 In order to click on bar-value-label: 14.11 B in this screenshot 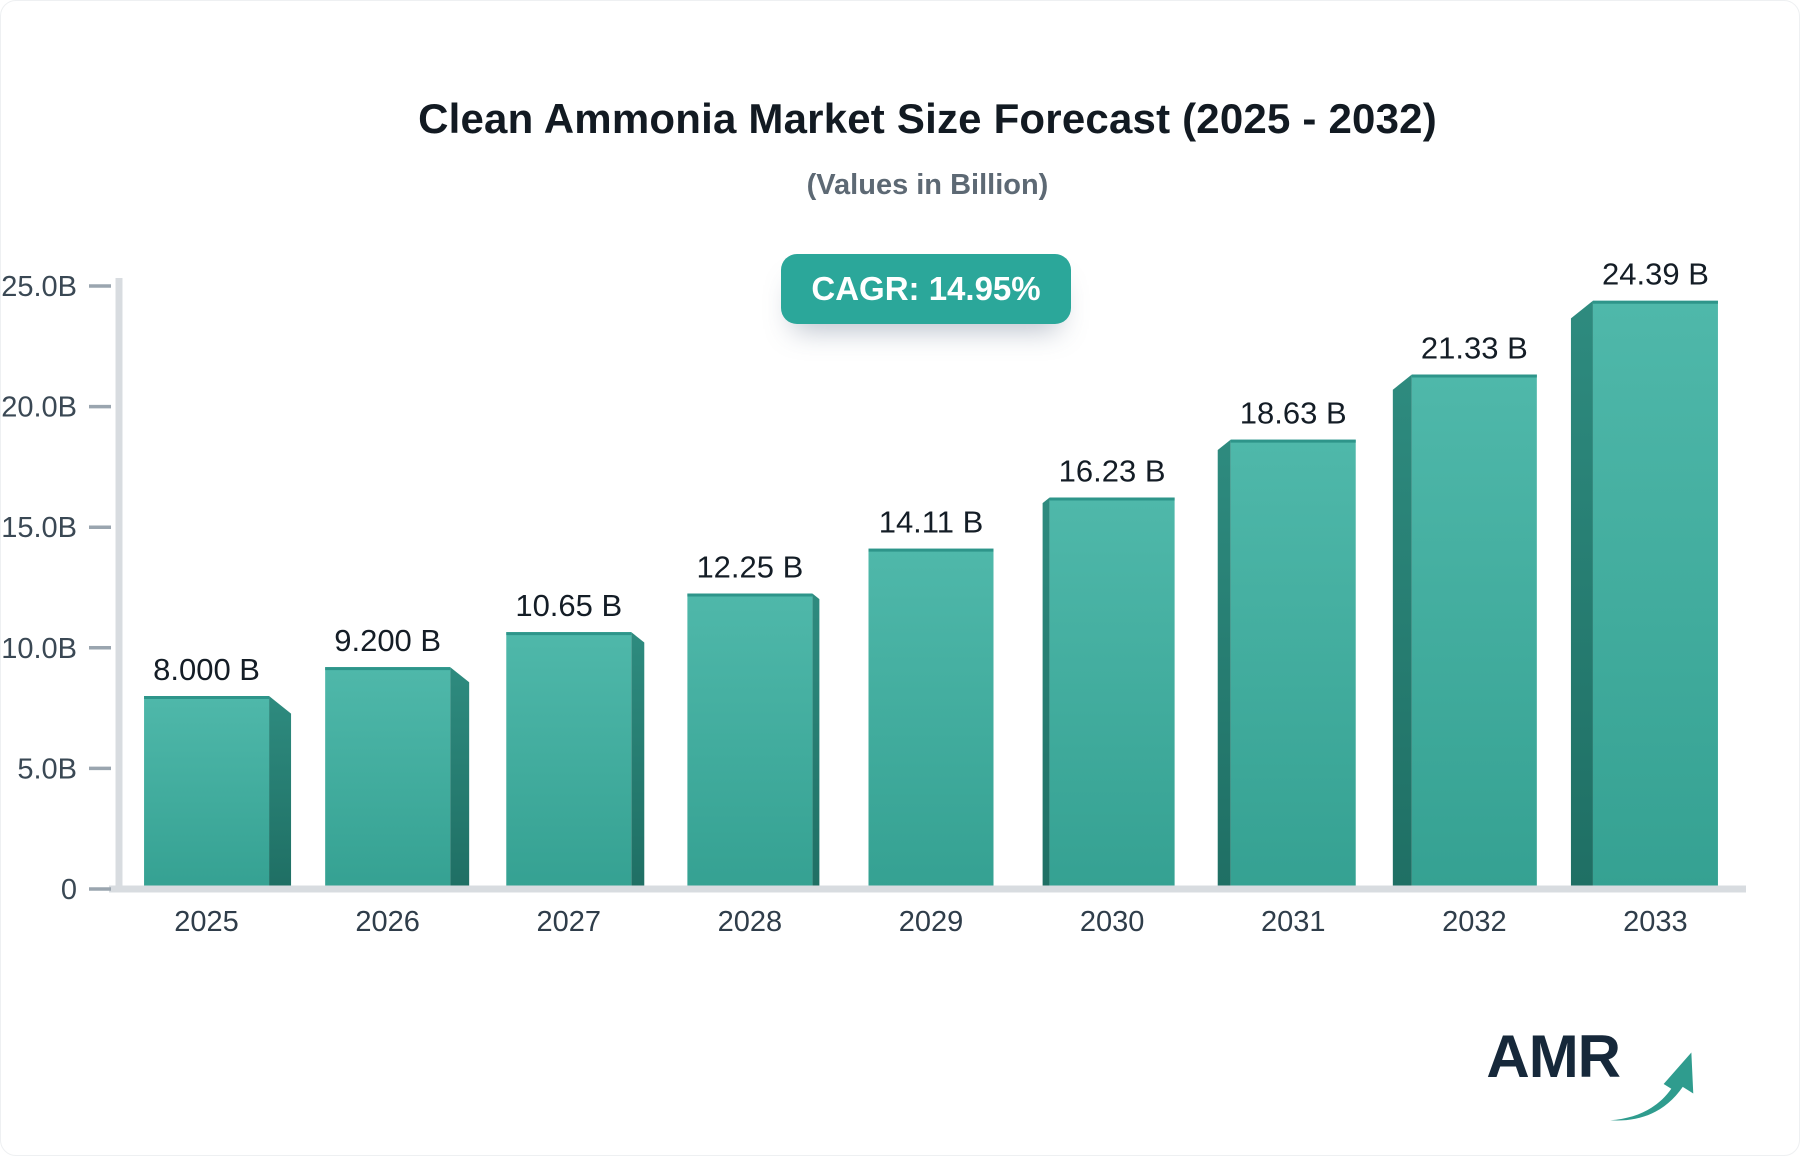, I will do `click(931, 522)`.